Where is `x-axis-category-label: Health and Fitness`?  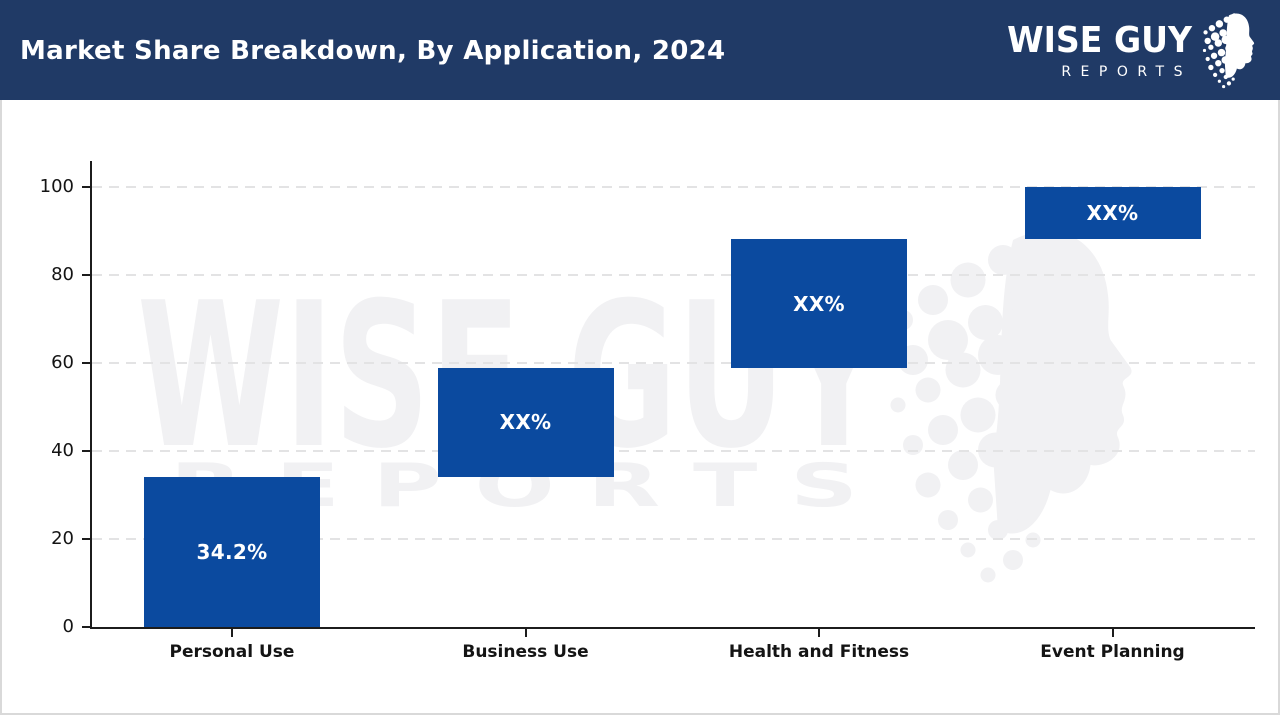
x-axis-category-label: Health and Fitness is located at coordinates (819, 652).